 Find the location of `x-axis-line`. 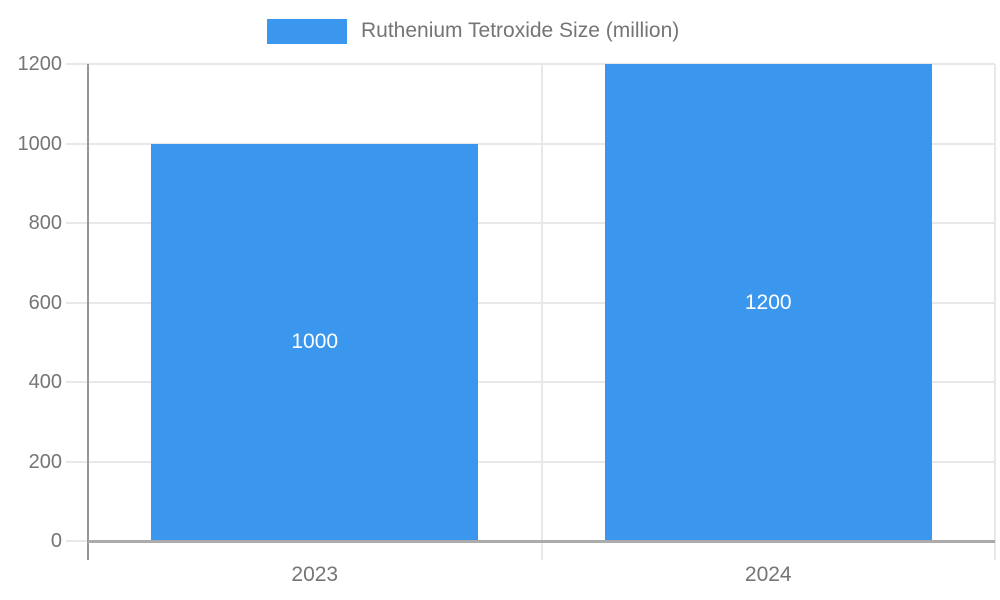

x-axis-line is located at coordinates (541, 541).